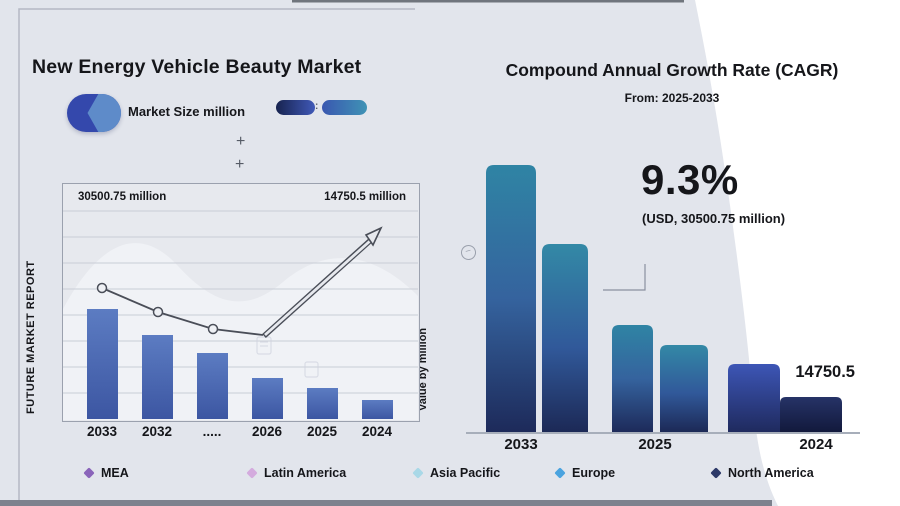 This screenshot has height=506, width=900. I want to click on legend-item-latin-america: Latin America, so click(296, 473).